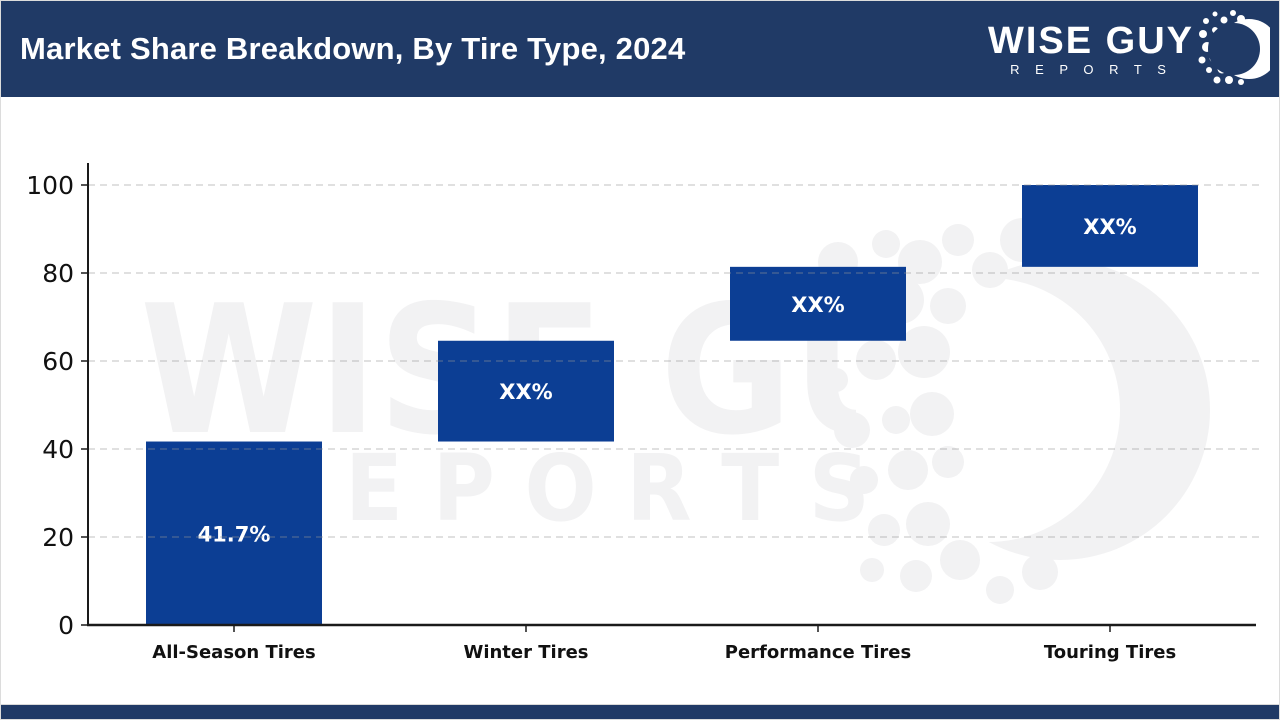  Describe the element at coordinates (1110, 652) in the screenshot. I see `x-axis-category-label: Touring Tires` at that location.